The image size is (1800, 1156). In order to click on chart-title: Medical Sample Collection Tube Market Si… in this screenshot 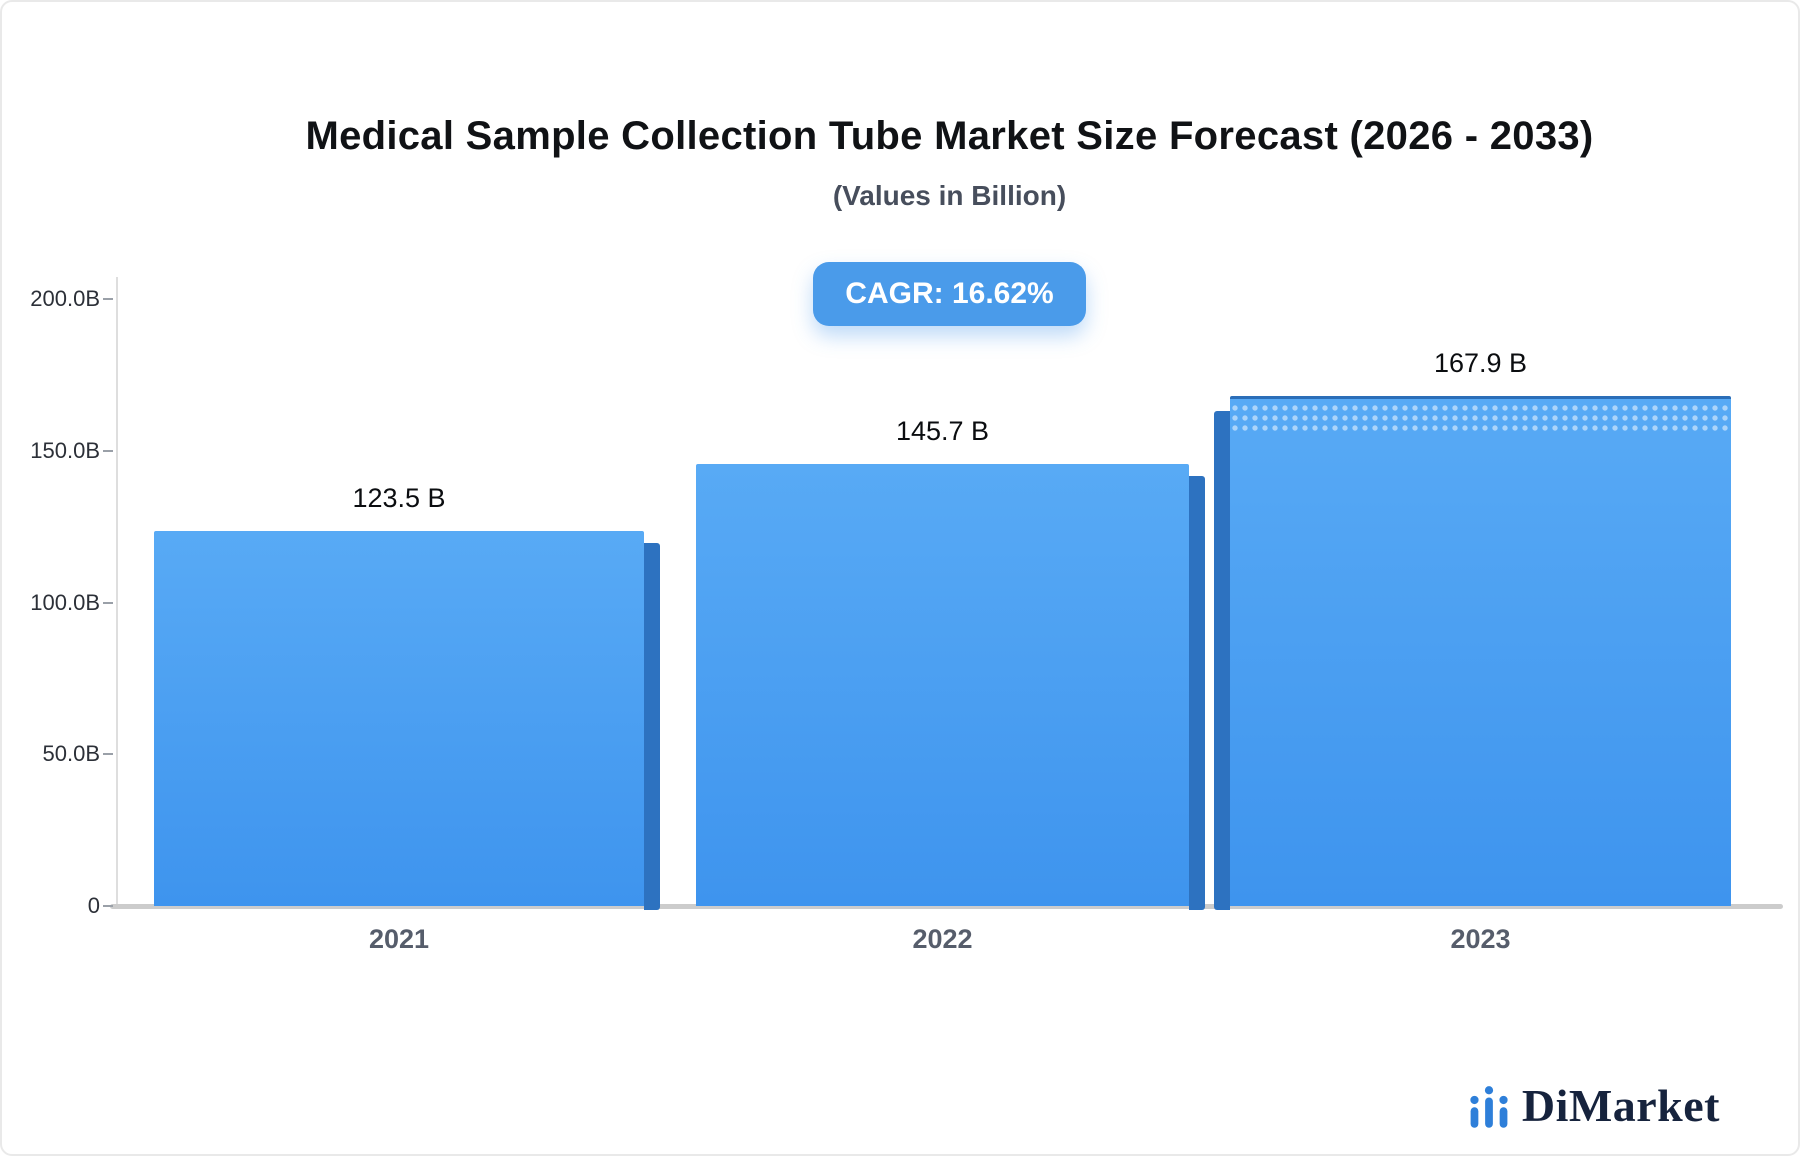, I will do `click(949, 136)`.